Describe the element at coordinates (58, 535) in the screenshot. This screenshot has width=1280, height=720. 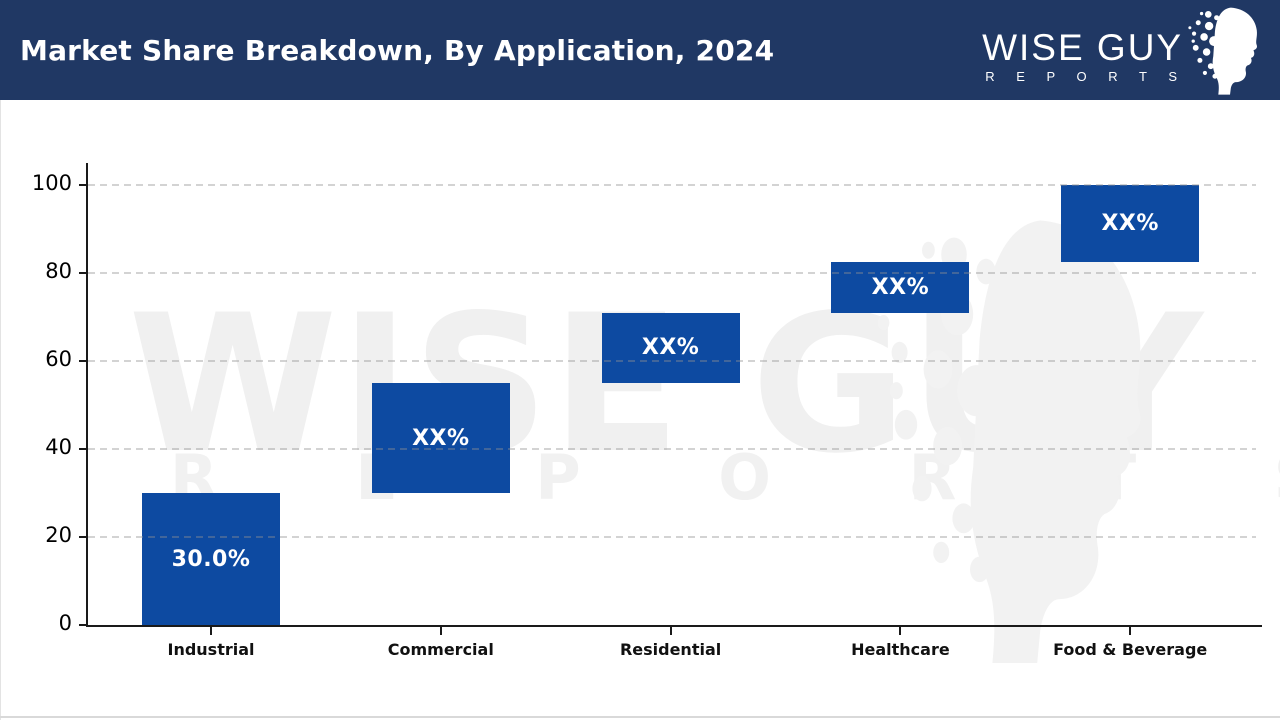
I see `y-tick-label: 20` at that location.